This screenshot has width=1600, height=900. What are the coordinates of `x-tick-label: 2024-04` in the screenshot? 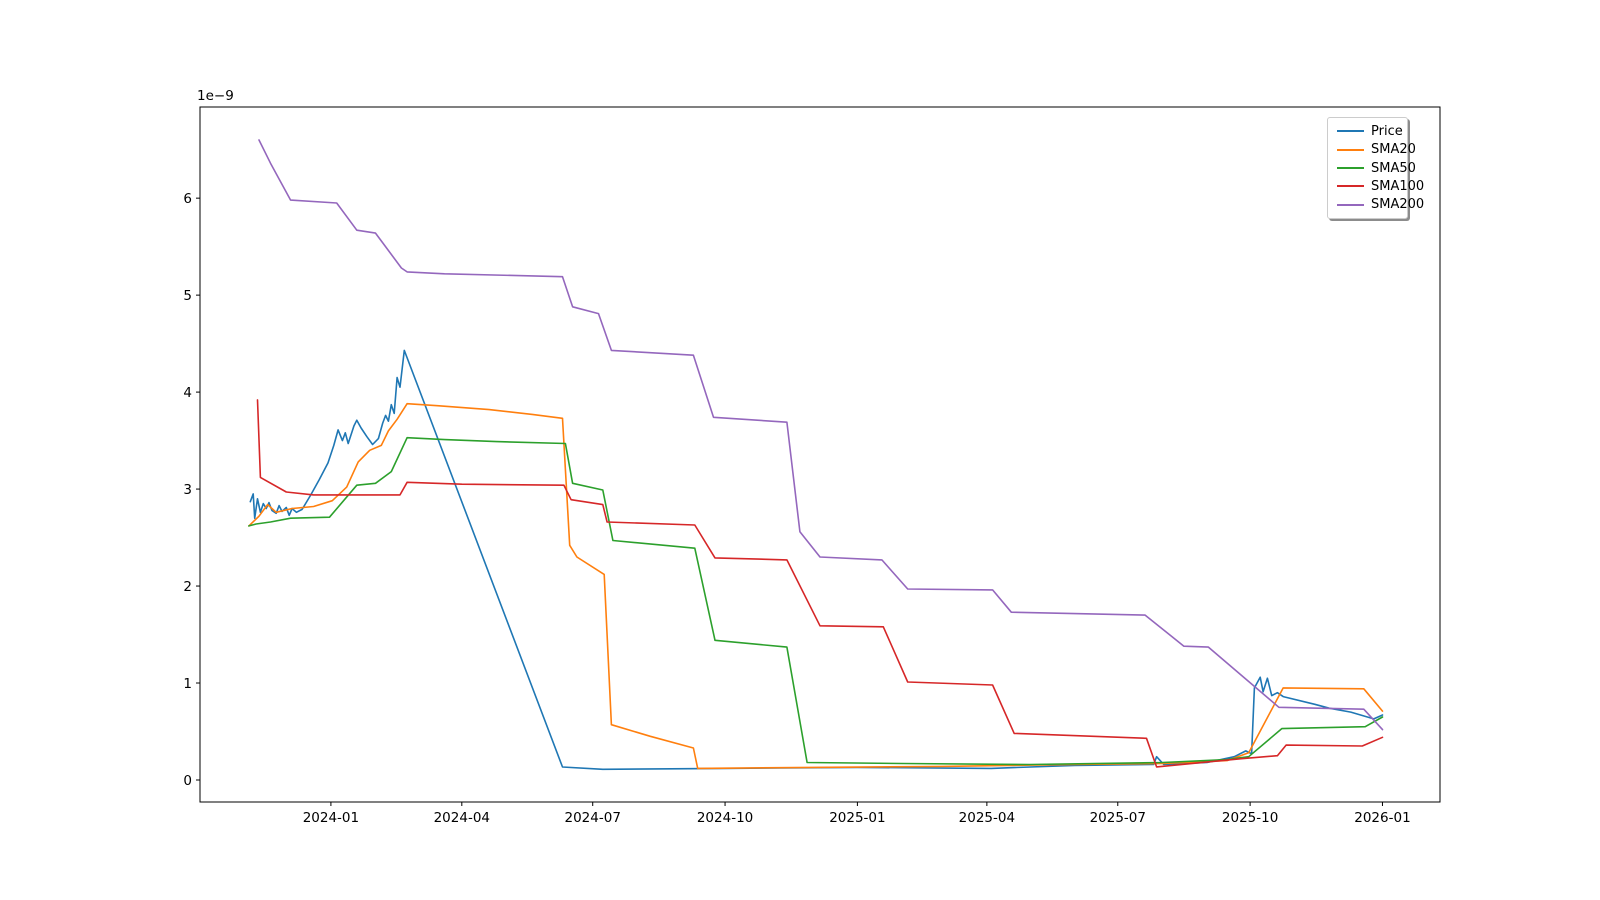 It's located at (462, 818).